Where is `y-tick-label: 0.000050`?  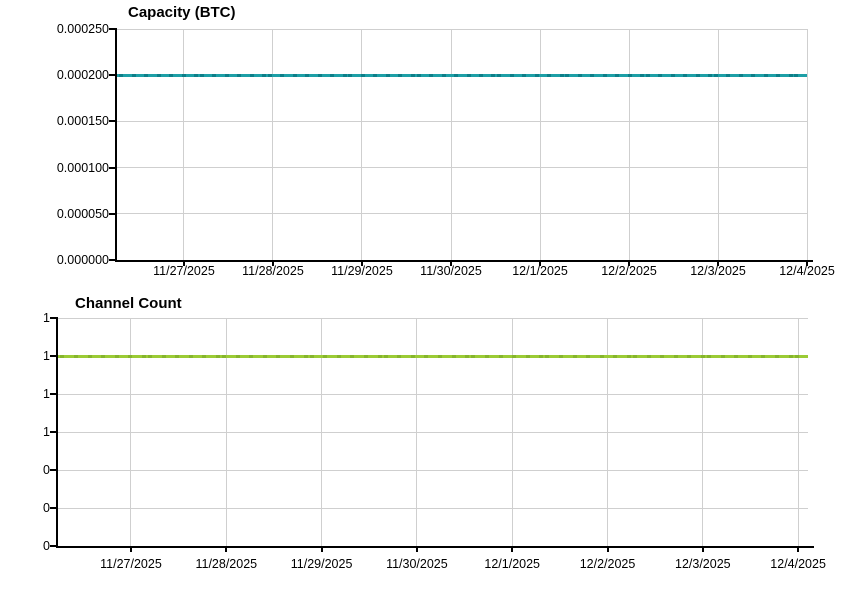 y-tick-label: 0.000050 is located at coordinates (82, 213).